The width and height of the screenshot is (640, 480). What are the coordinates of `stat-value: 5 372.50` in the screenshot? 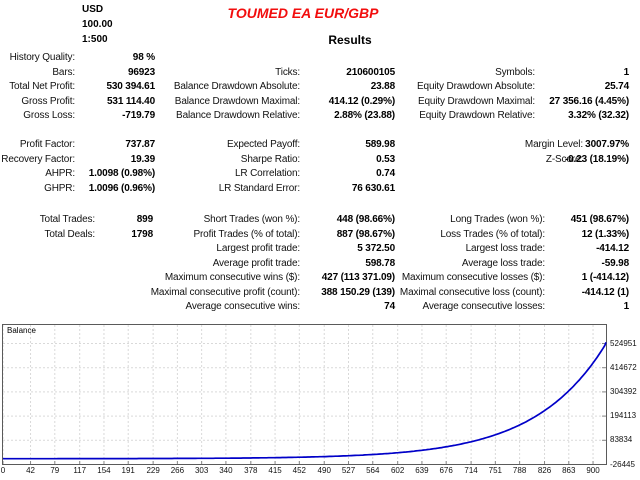 It's located at (376, 248).